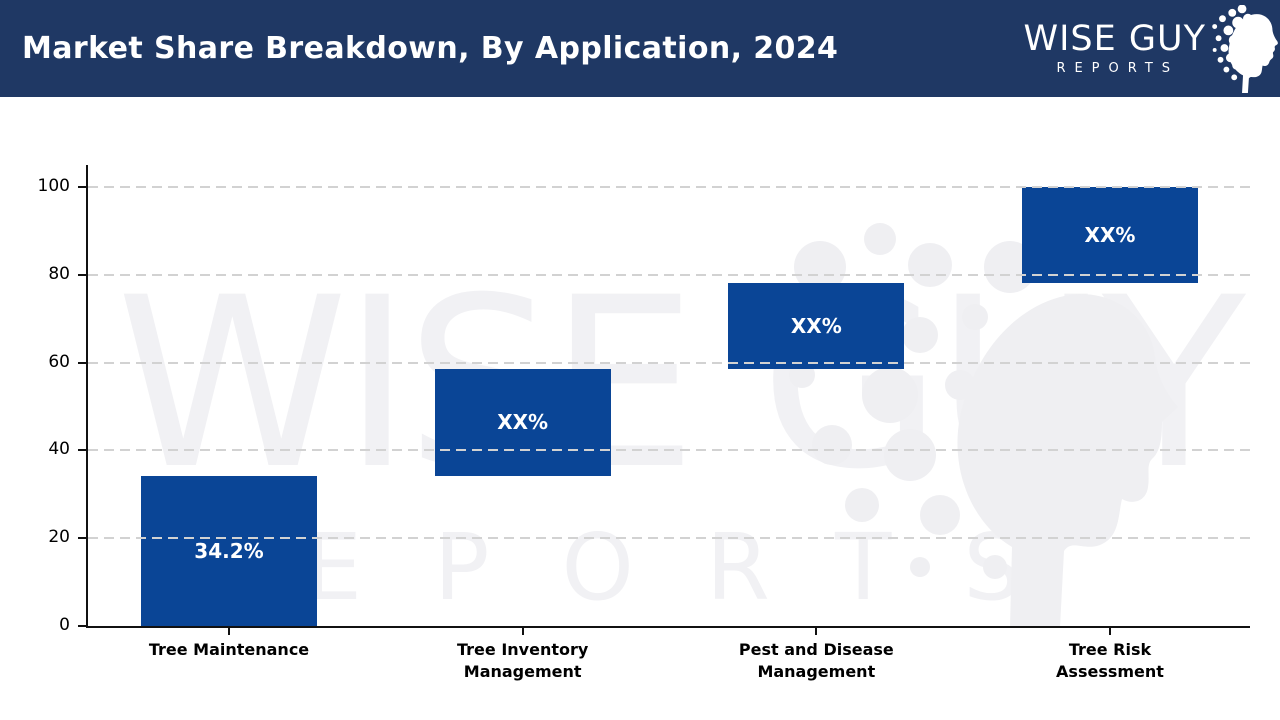  I want to click on bar-segment: 34.2%, so click(229, 550).